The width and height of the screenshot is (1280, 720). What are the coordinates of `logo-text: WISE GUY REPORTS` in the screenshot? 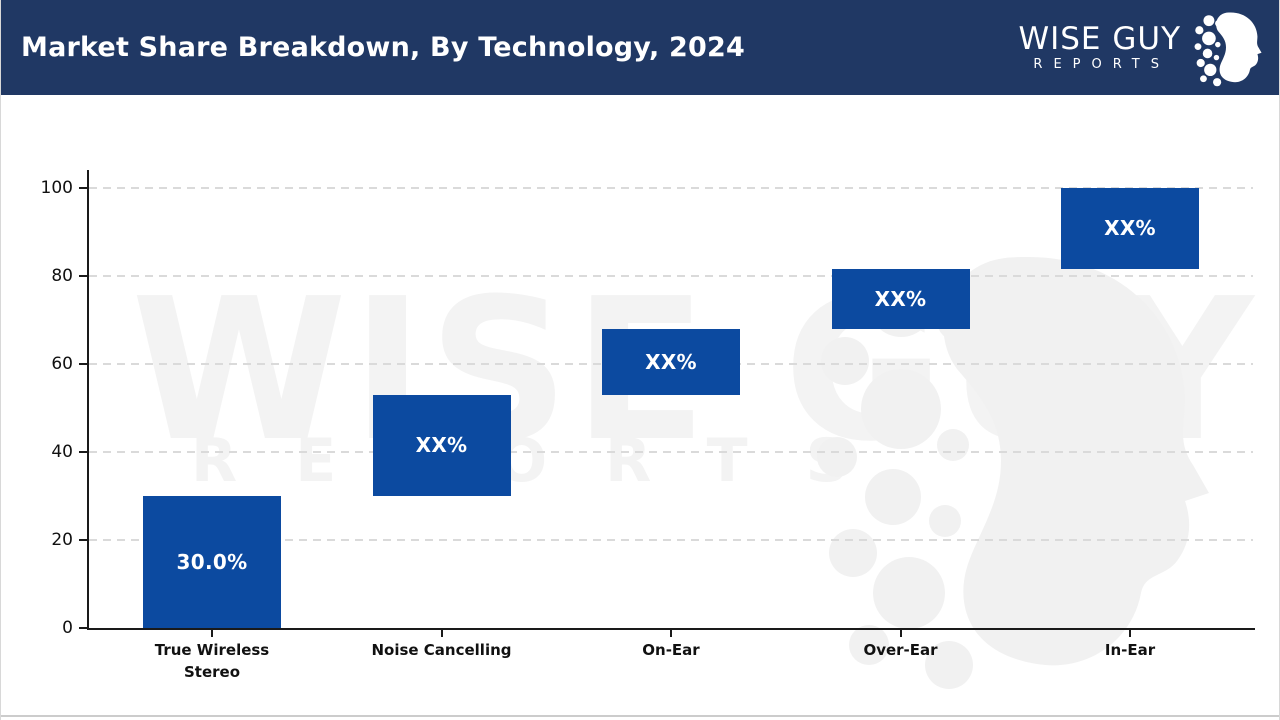 It's located at (1099, 46).